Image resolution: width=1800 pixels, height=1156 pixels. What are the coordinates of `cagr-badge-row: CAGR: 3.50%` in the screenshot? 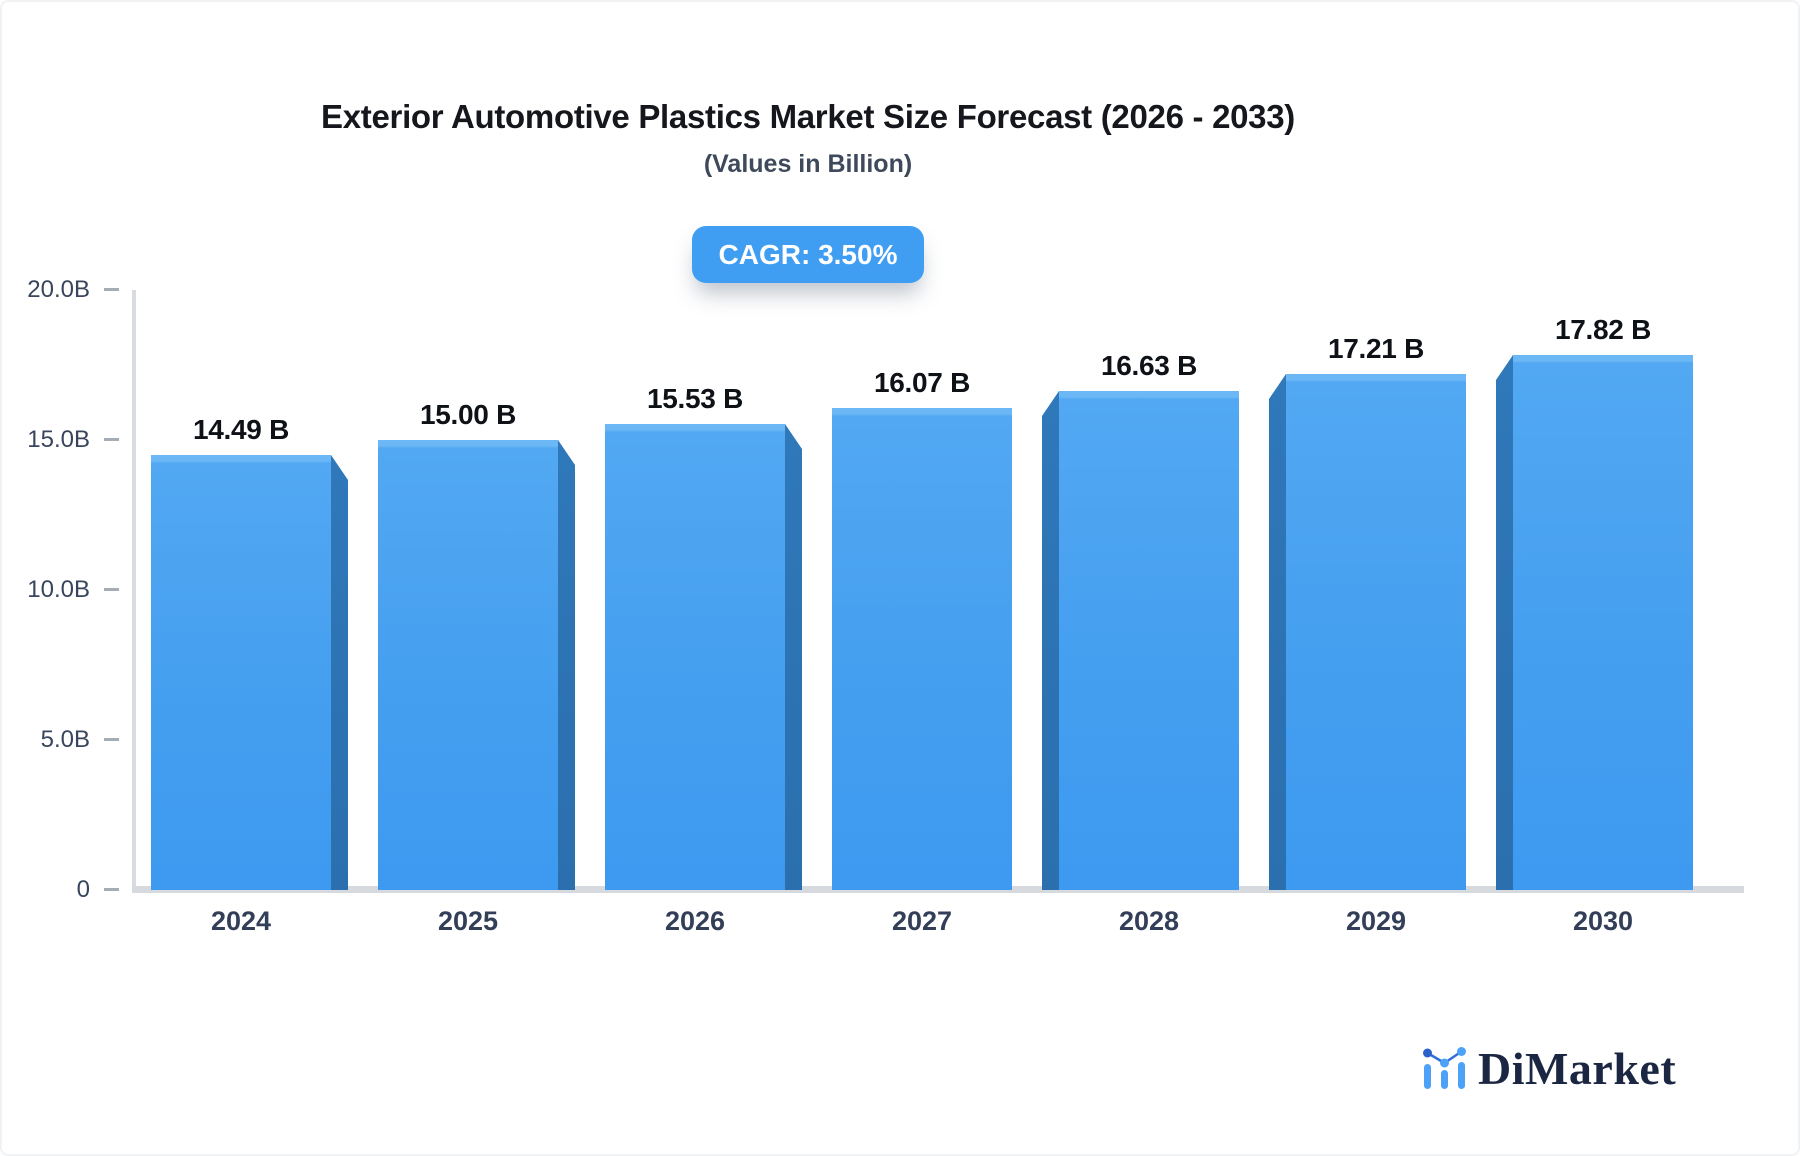 It's located at (808, 254).